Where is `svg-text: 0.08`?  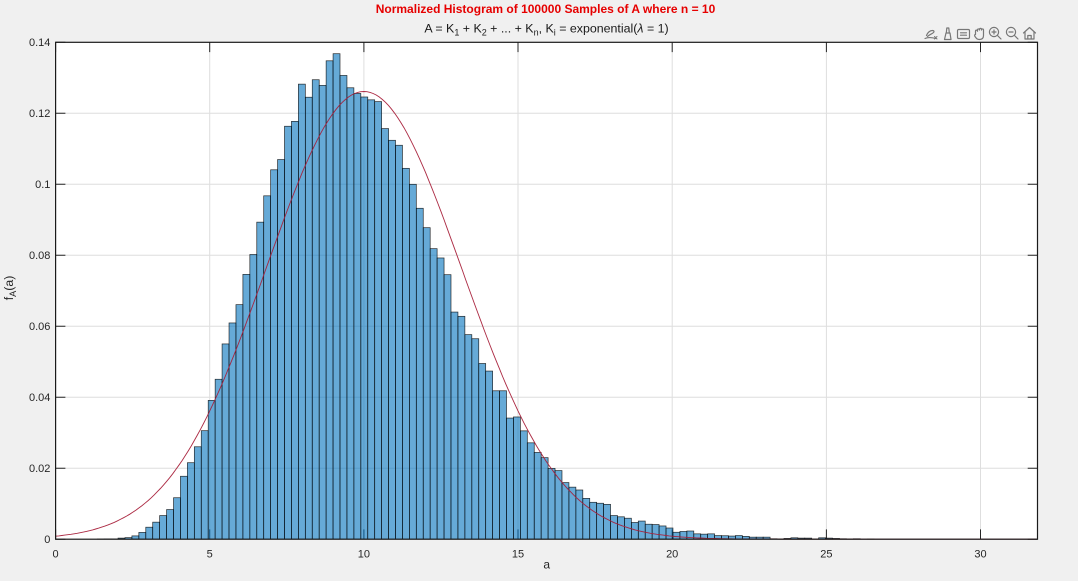
svg-text: 0.08 is located at coordinates (39, 256).